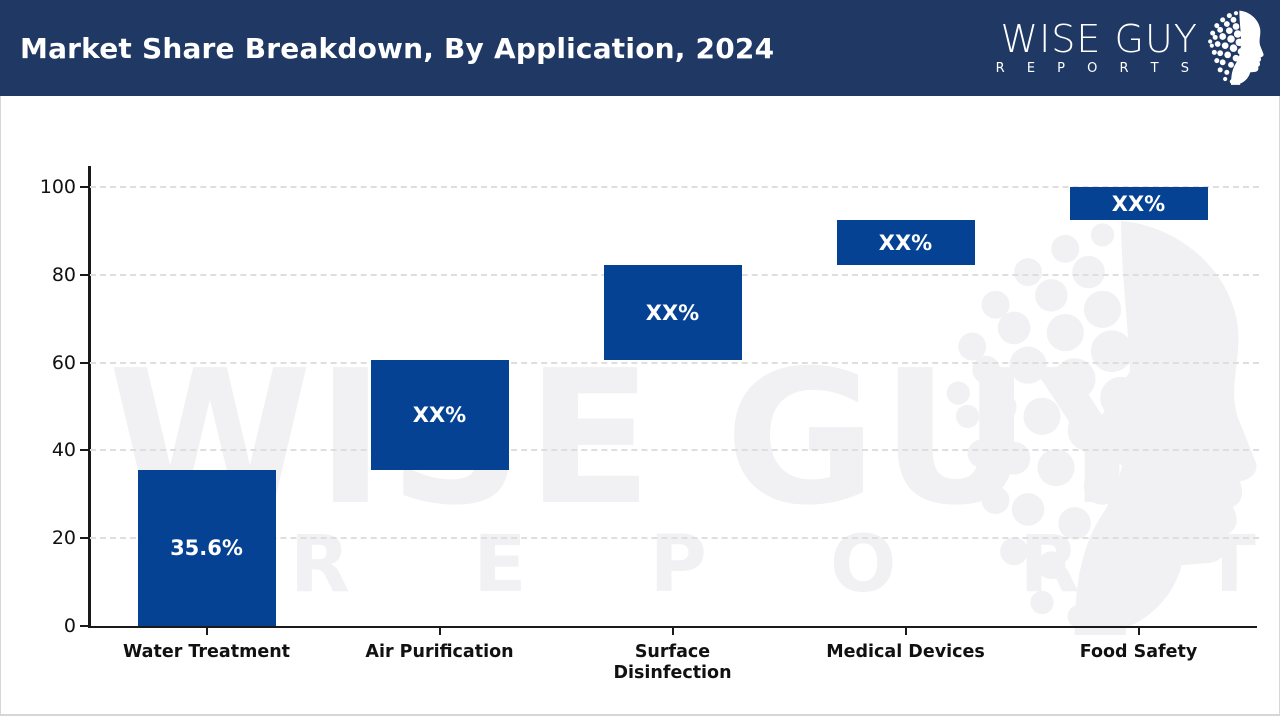  Describe the element at coordinates (672, 631) in the screenshot. I see `x-tick-mark-surface-disinfection` at that location.